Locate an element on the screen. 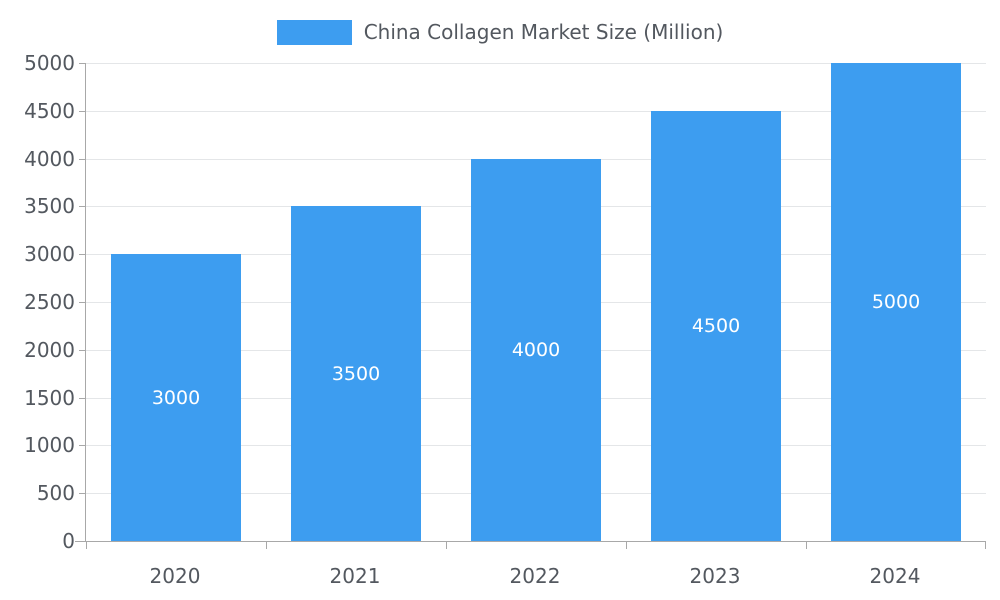  x-tick-label-2024: 2024 is located at coordinates (895, 576).